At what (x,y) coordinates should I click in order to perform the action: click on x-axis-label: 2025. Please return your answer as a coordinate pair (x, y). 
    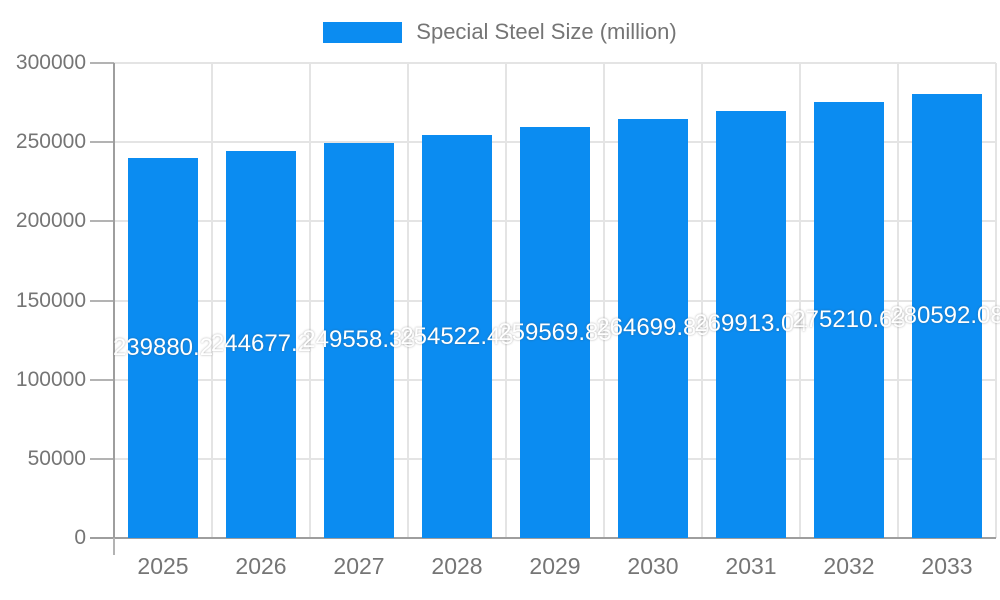
    Looking at the image, I should click on (163, 566).